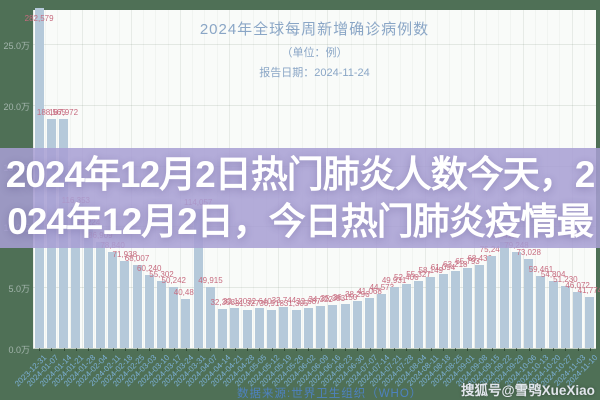 Image resolution: width=600 pixels, height=400 pixels. Describe the element at coordinates (430, 271) in the screenshot. I see `bar-value-label: 58,149` at that location.